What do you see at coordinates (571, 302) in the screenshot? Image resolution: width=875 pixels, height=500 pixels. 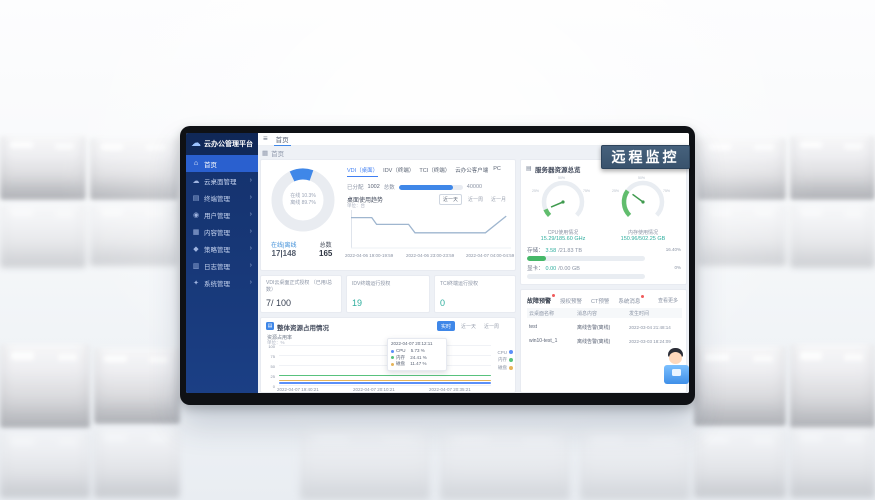 I see `tab-license-alert: 授权预警` at bounding box center [571, 302].